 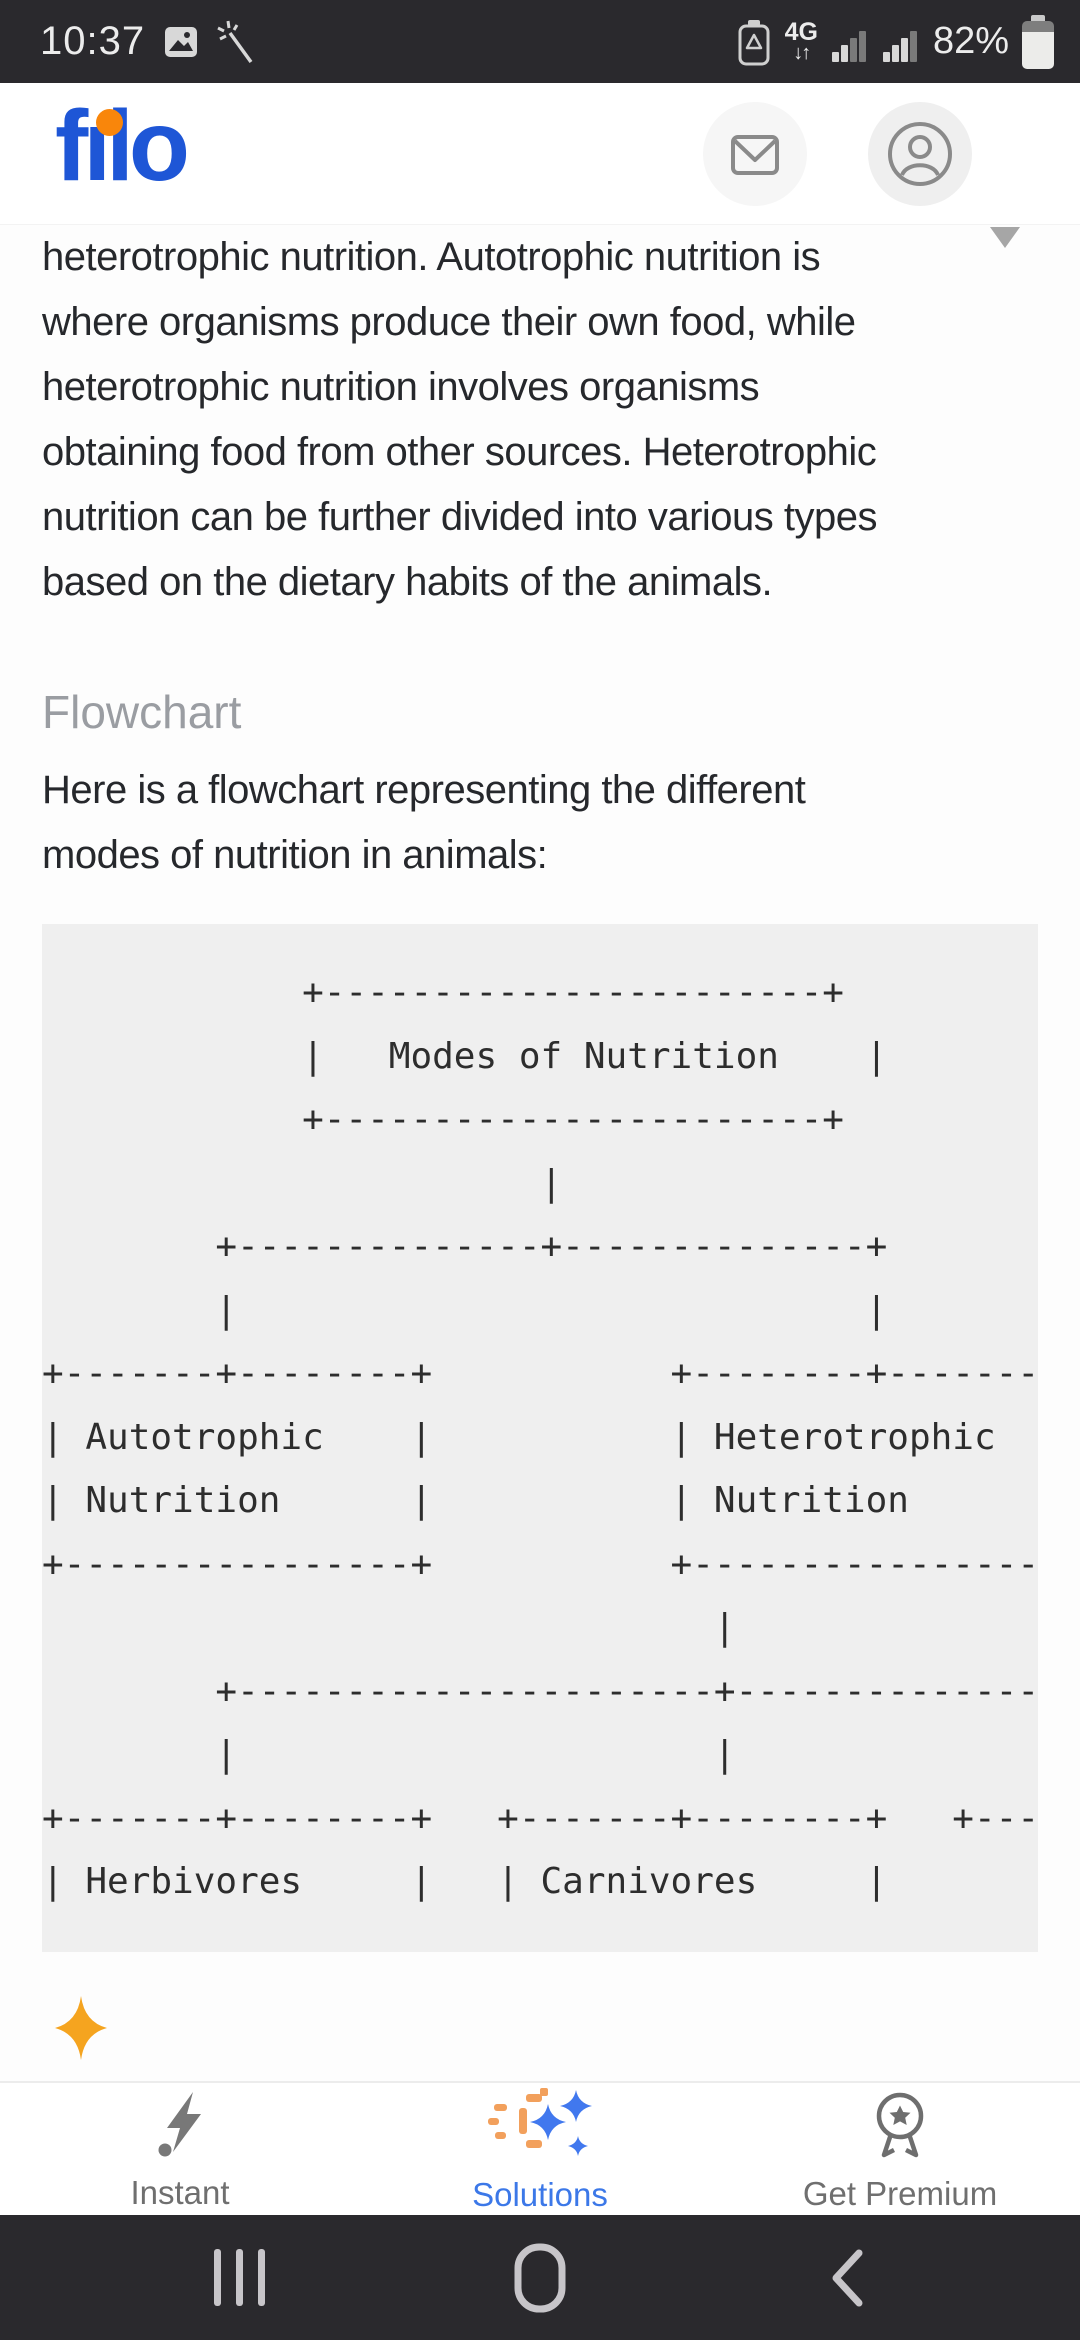 I want to click on bottom-nav: Instant Solutions, so click(x=540, y=2148).